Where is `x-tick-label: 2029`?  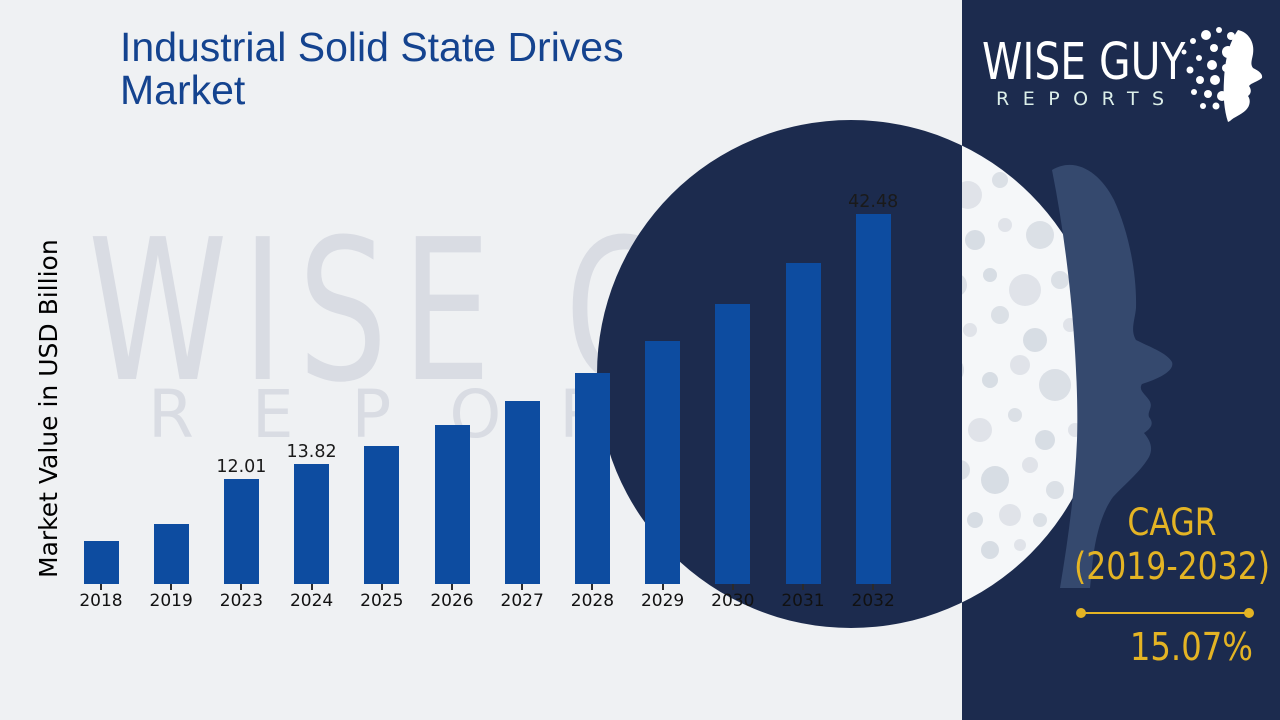 x-tick-label: 2029 is located at coordinates (662, 601).